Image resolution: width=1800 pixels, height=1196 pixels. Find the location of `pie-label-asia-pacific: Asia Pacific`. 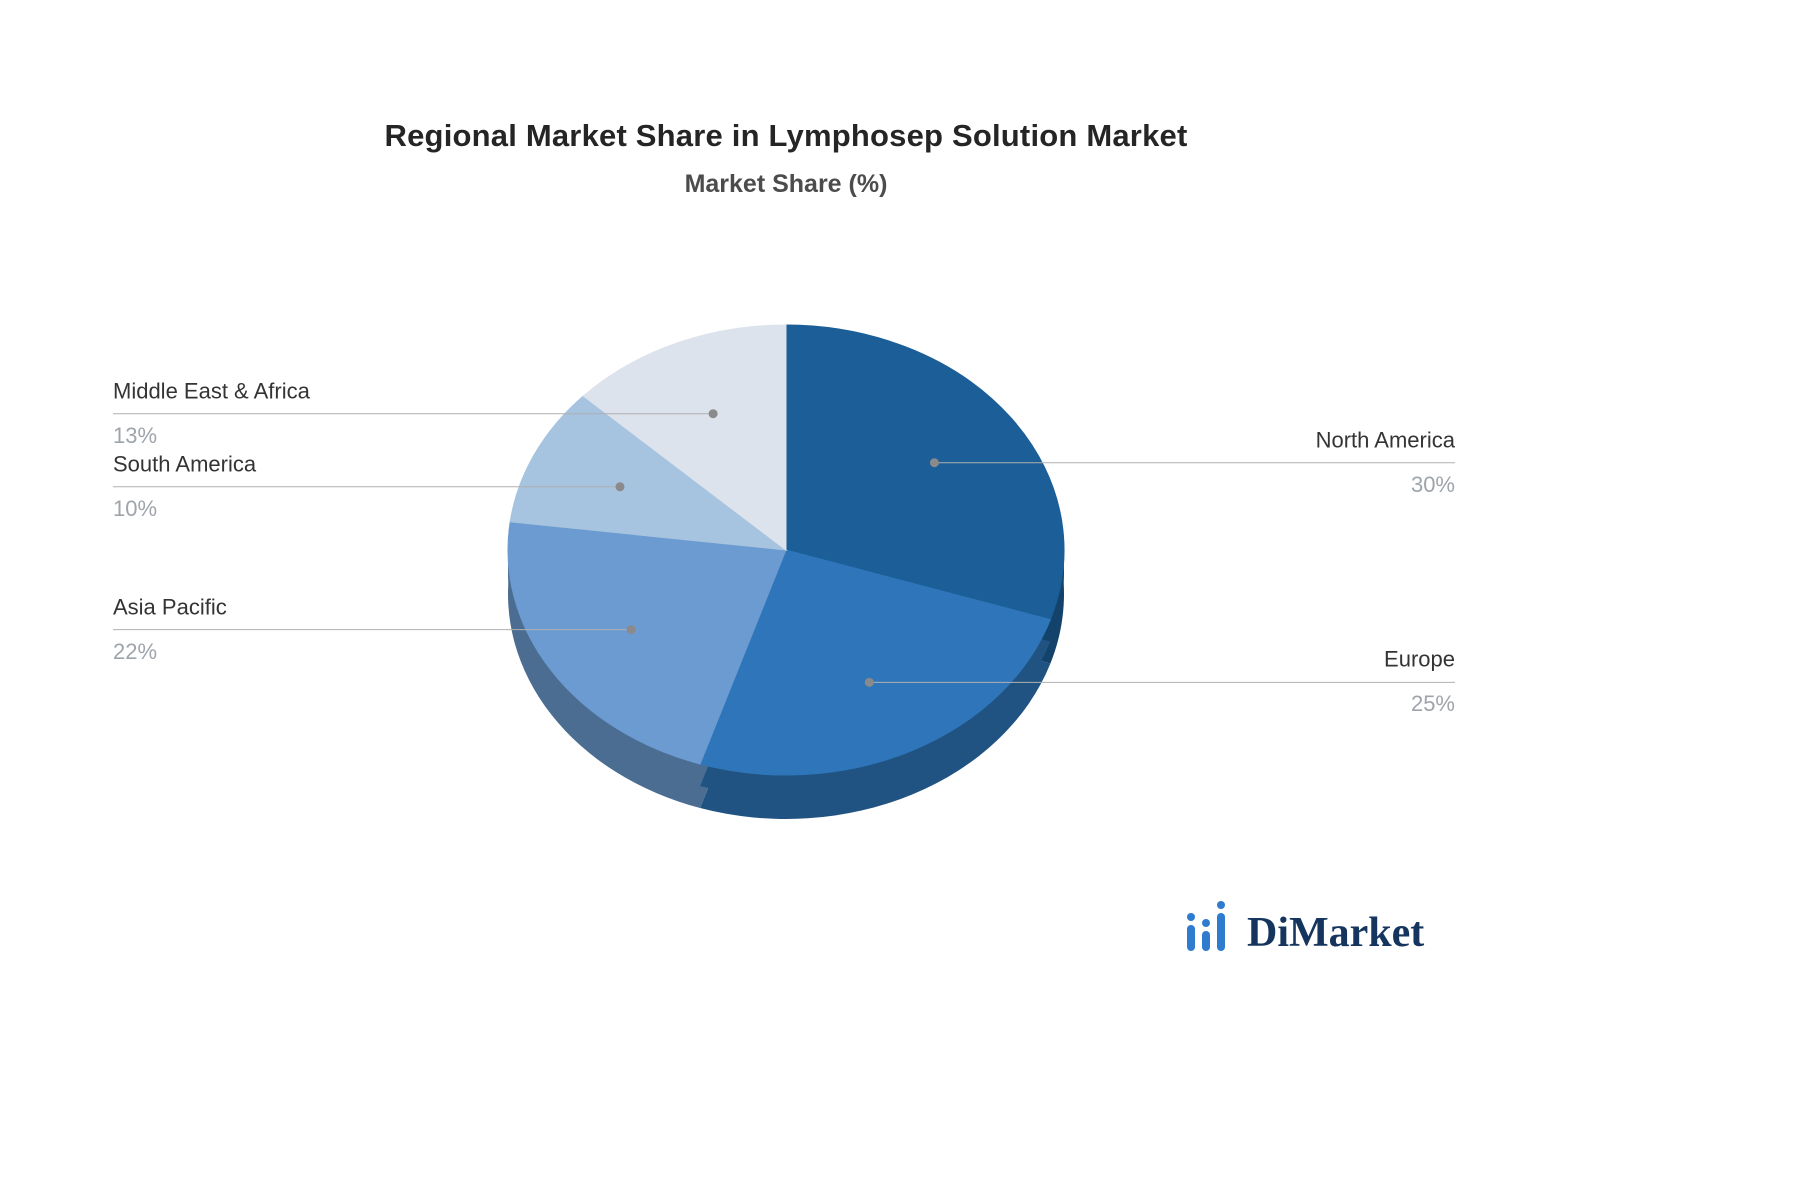

pie-label-asia-pacific: Asia Pacific is located at coordinates (170, 607).